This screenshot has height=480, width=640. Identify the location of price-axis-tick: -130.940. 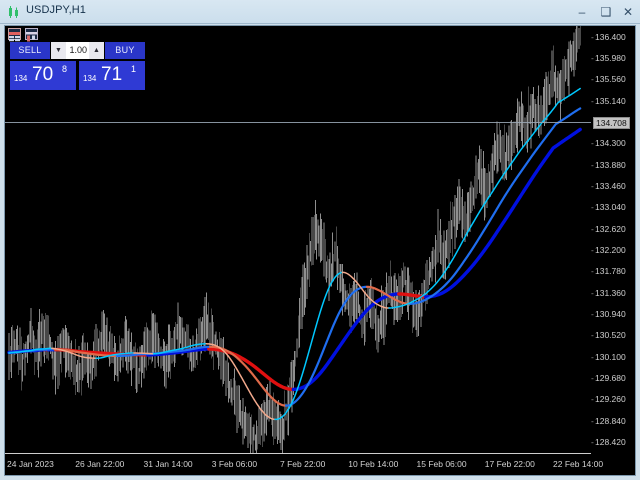
(608, 313).